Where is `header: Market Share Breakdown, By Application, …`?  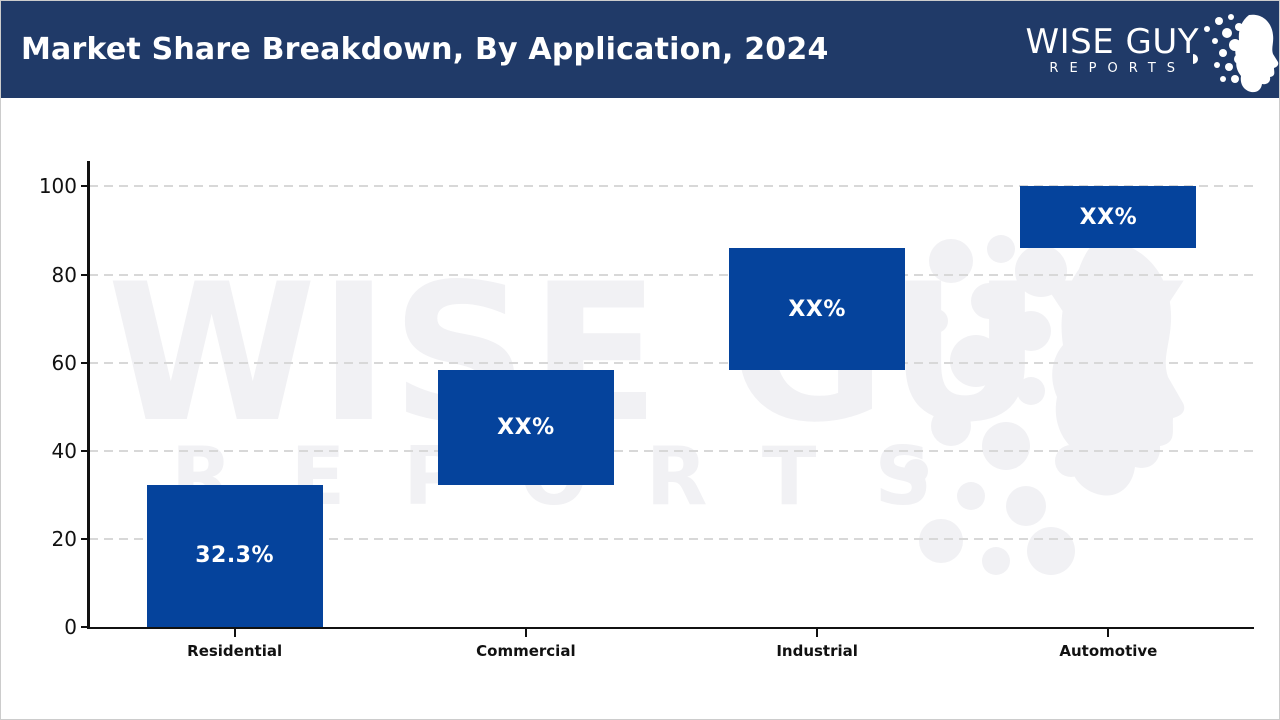 header: Market Share Breakdown, By Application, … is located at coordinates (640, 49).